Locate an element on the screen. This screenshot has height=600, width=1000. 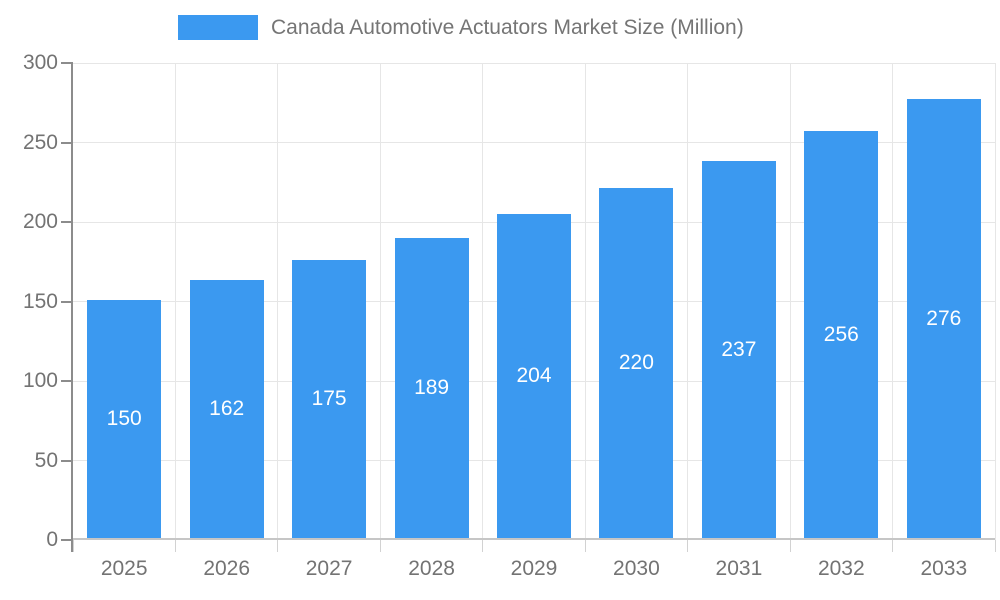
bar-2032: 256 is located at coordinates (841, 334).